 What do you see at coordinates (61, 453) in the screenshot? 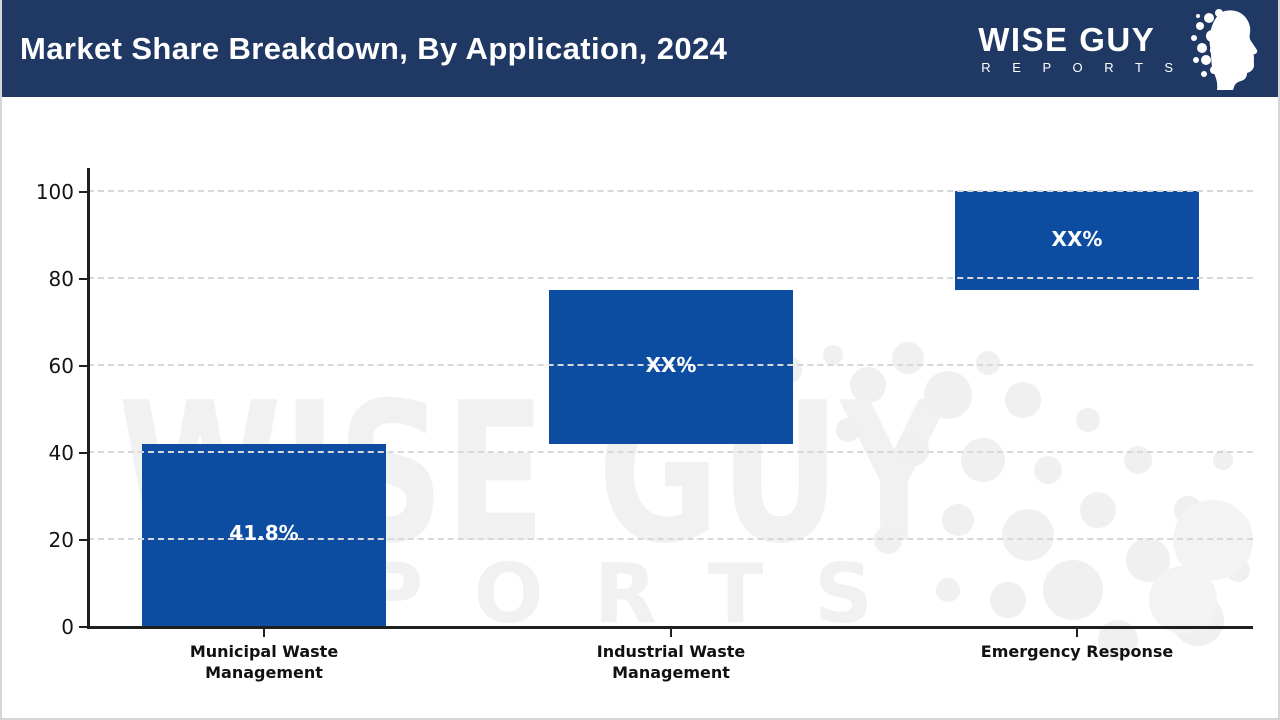
I see `y-tick-label-40: 40` at bounding box center [61, 453].